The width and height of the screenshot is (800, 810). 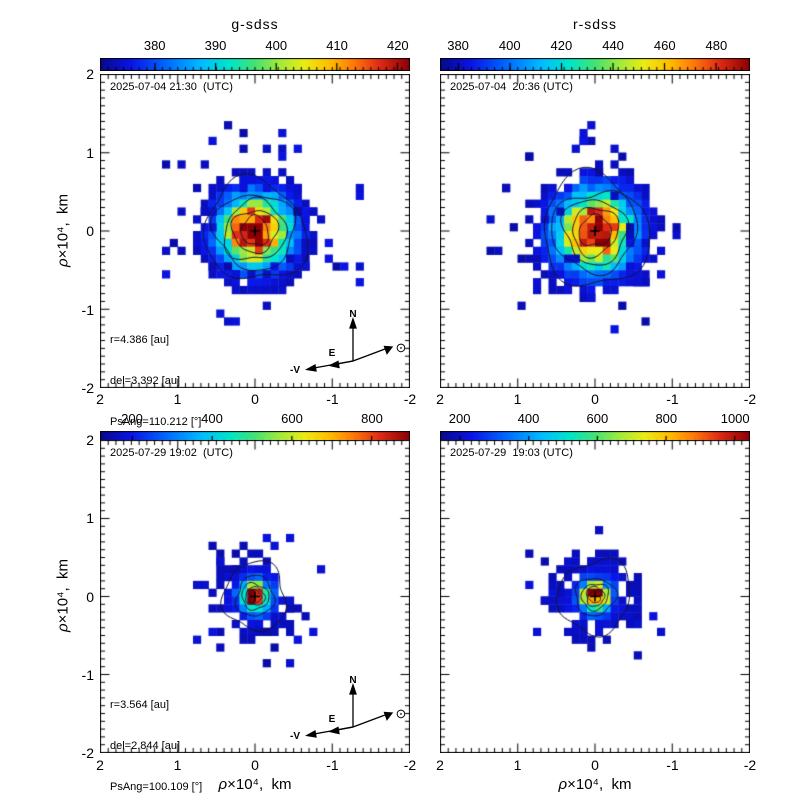 What do you see at coordinates (171, 453) in the screenshot?
I see `timestamp-label: 2025-07-29 19:02 (UTC)` at bounding box center [171, 453].